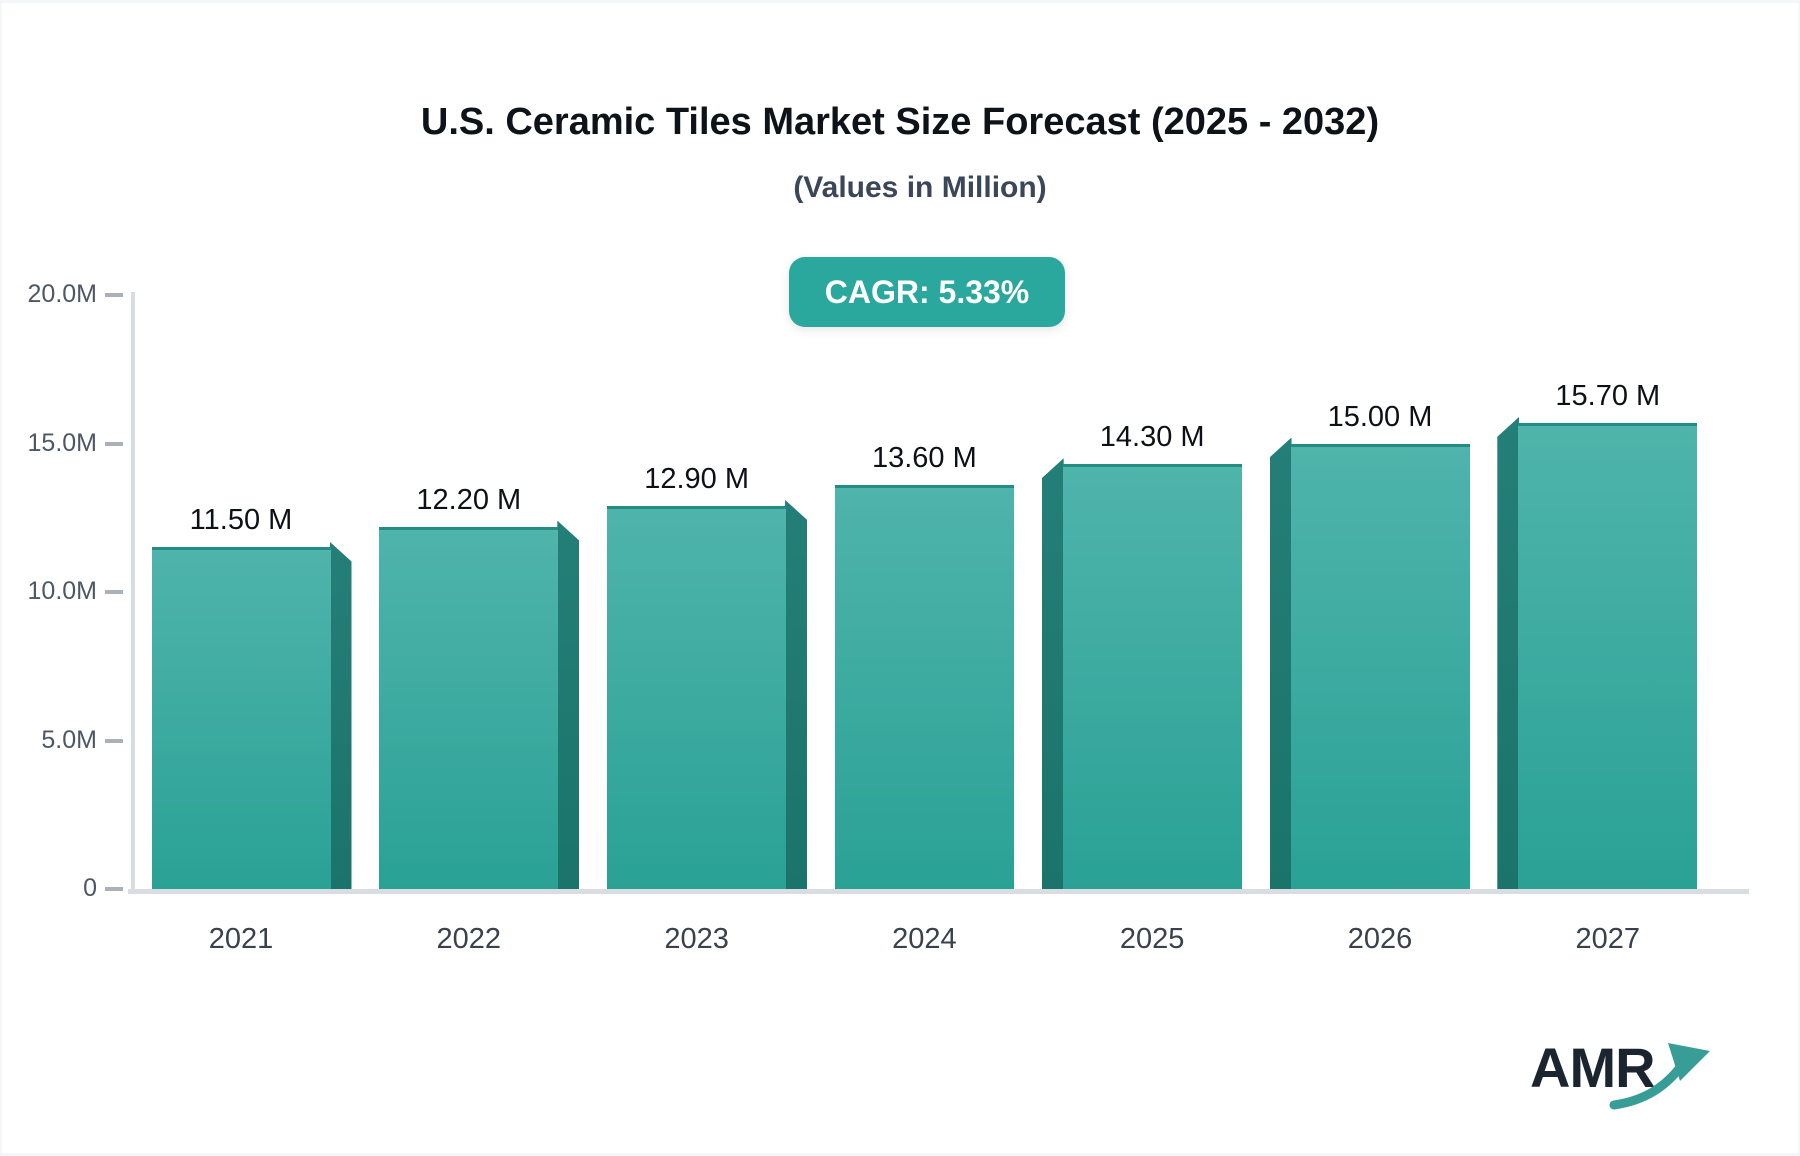 The height and width of the screenshot is (1156, 1800). Describe the element at coordinates (796, 695) in the screenshot. I see `bar-3d-side-2023` at that location.